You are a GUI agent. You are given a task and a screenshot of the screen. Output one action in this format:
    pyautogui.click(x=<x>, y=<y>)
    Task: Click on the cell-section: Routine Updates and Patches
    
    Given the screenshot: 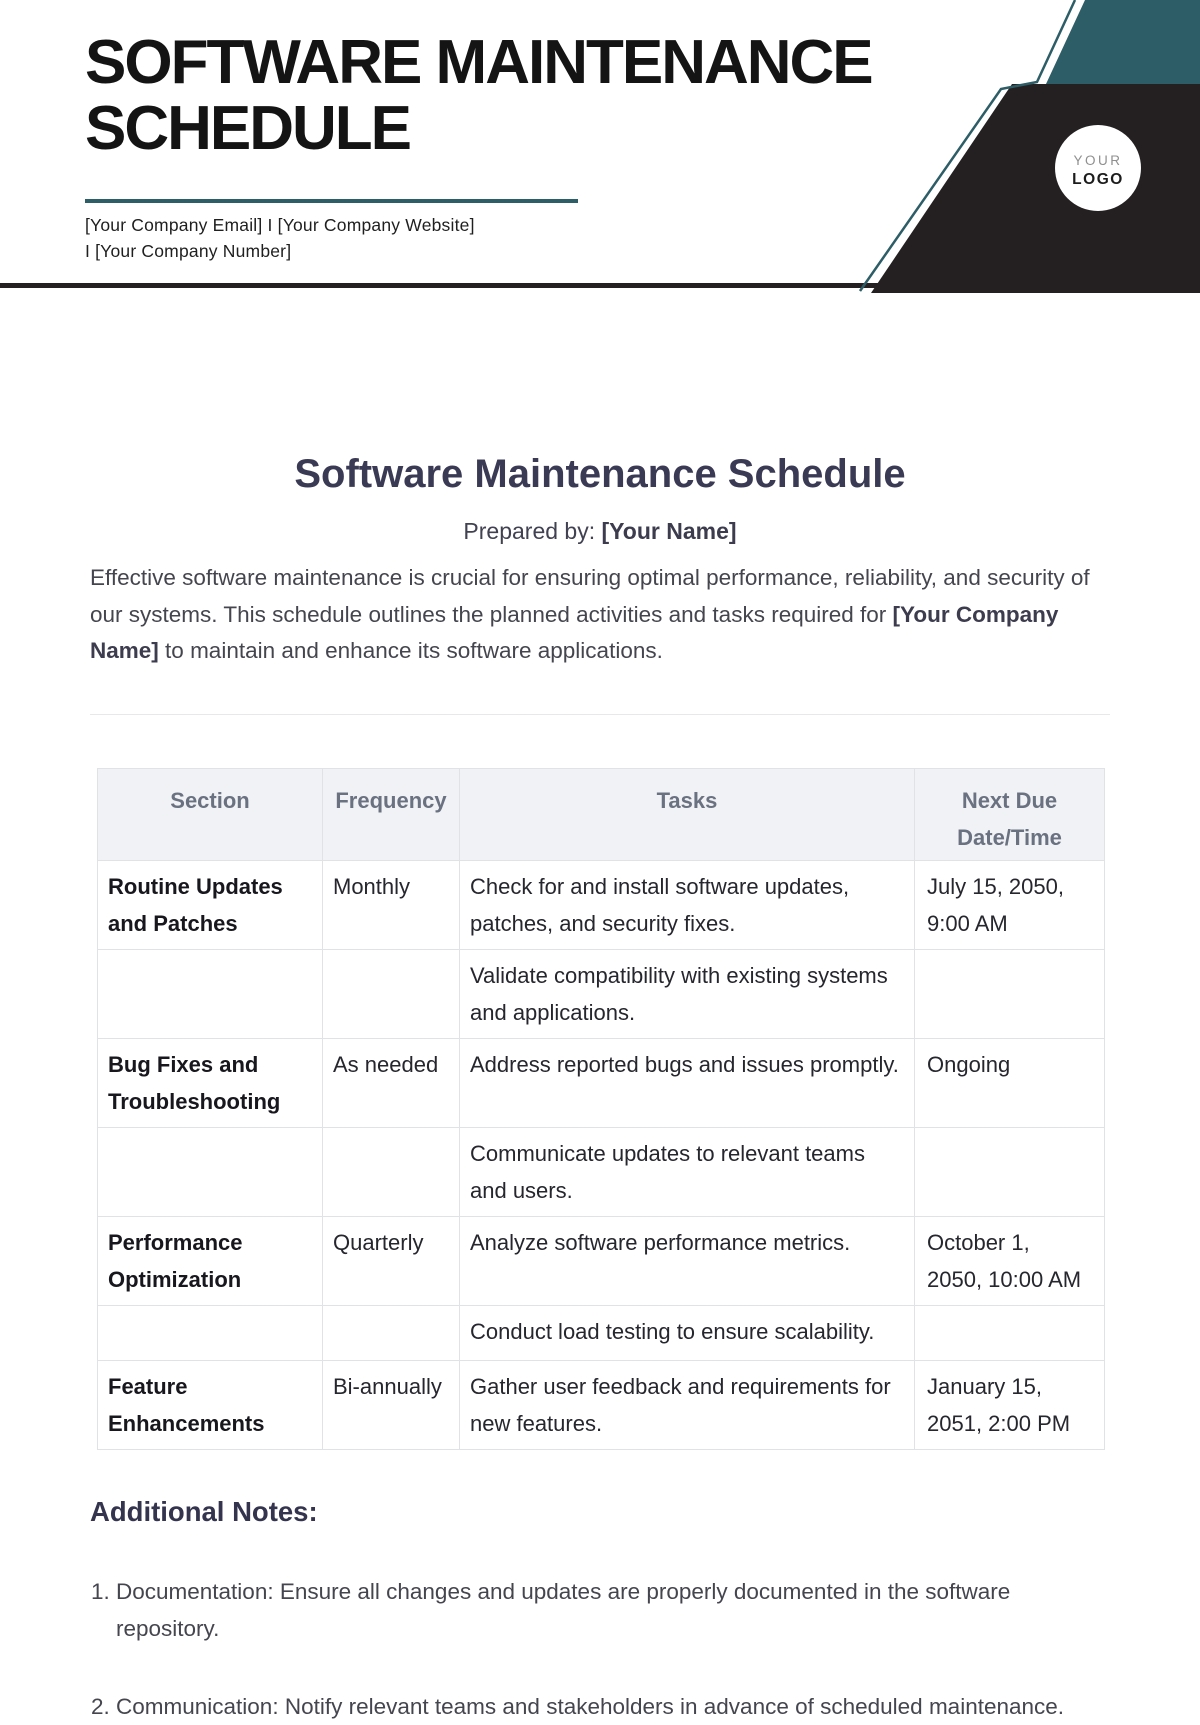 What is the action you would take?
    pyautogui.click(x=210, y=904)
    